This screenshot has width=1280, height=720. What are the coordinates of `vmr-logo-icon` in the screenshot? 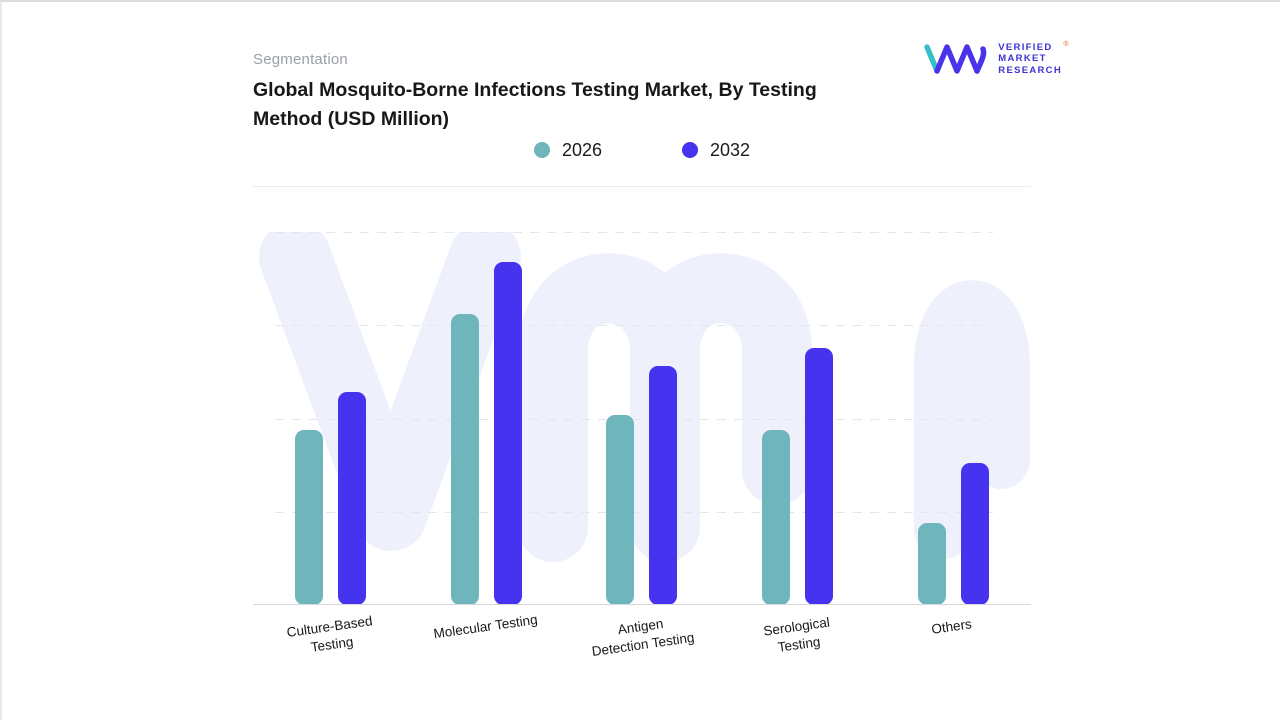 It's located at (955, 59).